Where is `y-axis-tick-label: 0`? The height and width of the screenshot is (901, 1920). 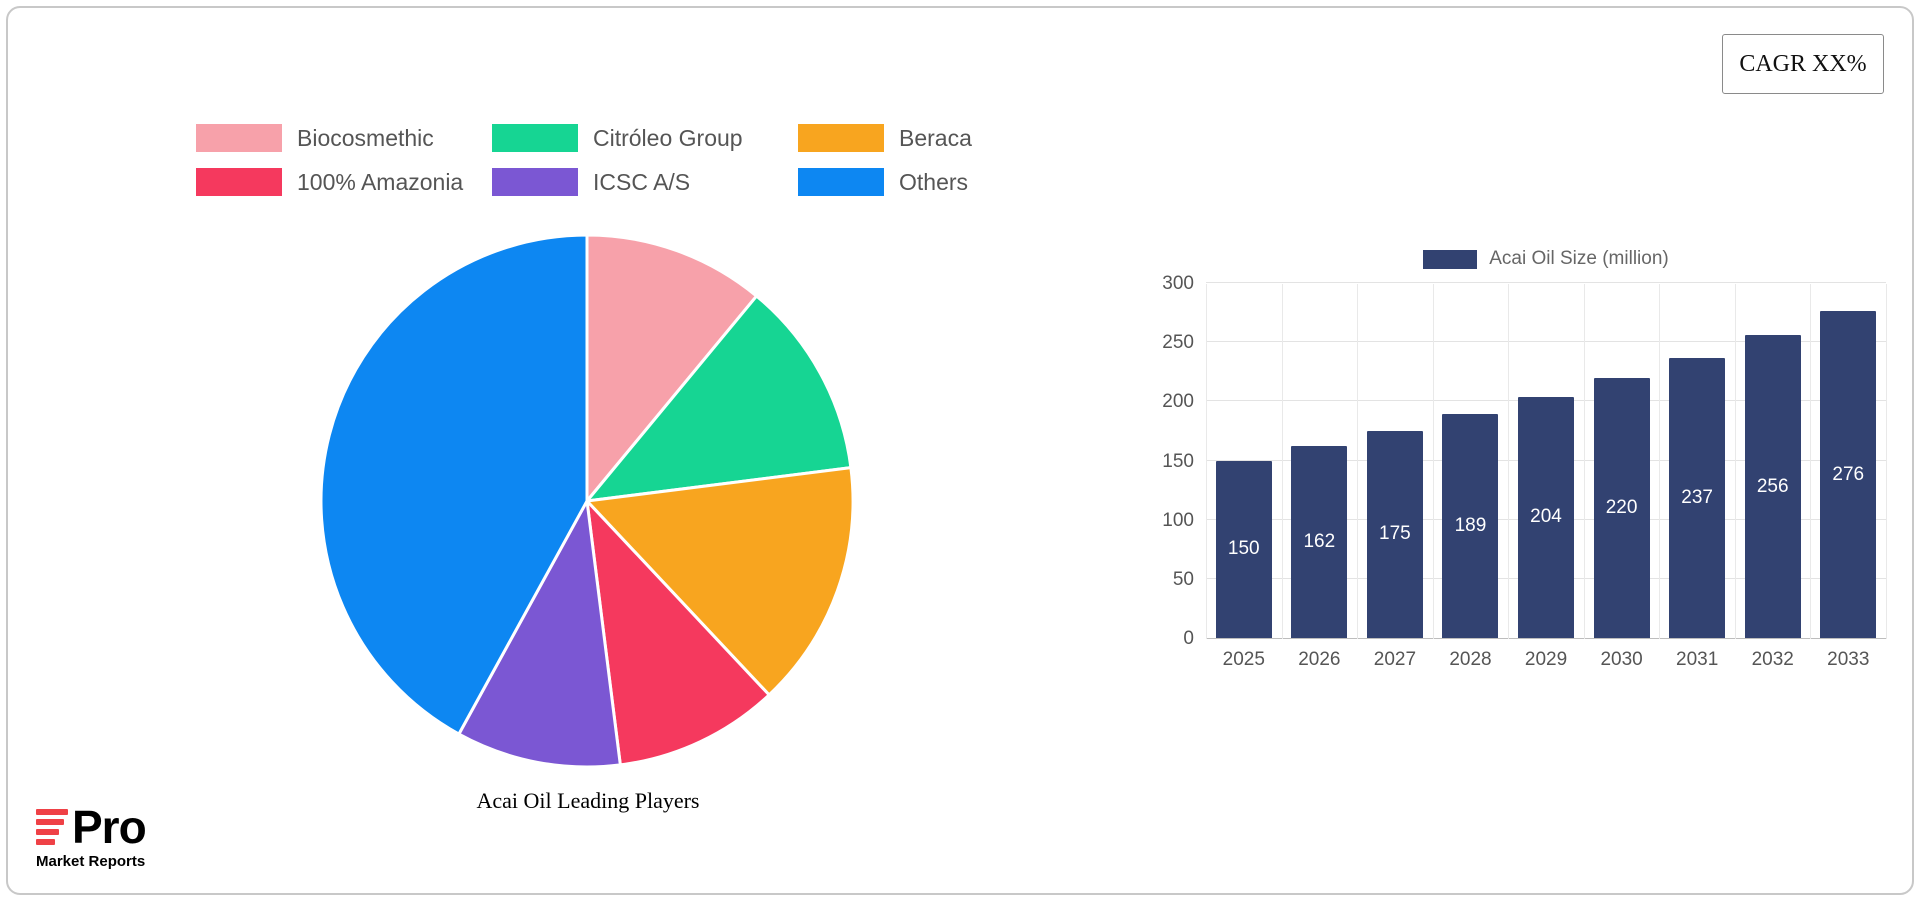
y-axis-tick-label: 0 is located at coordinates (1188, 638).